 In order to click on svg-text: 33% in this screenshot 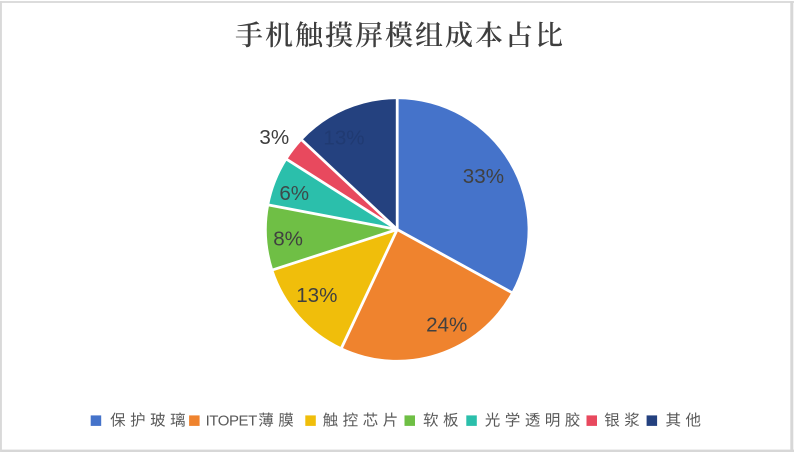, I will do `click(483, 176)`.